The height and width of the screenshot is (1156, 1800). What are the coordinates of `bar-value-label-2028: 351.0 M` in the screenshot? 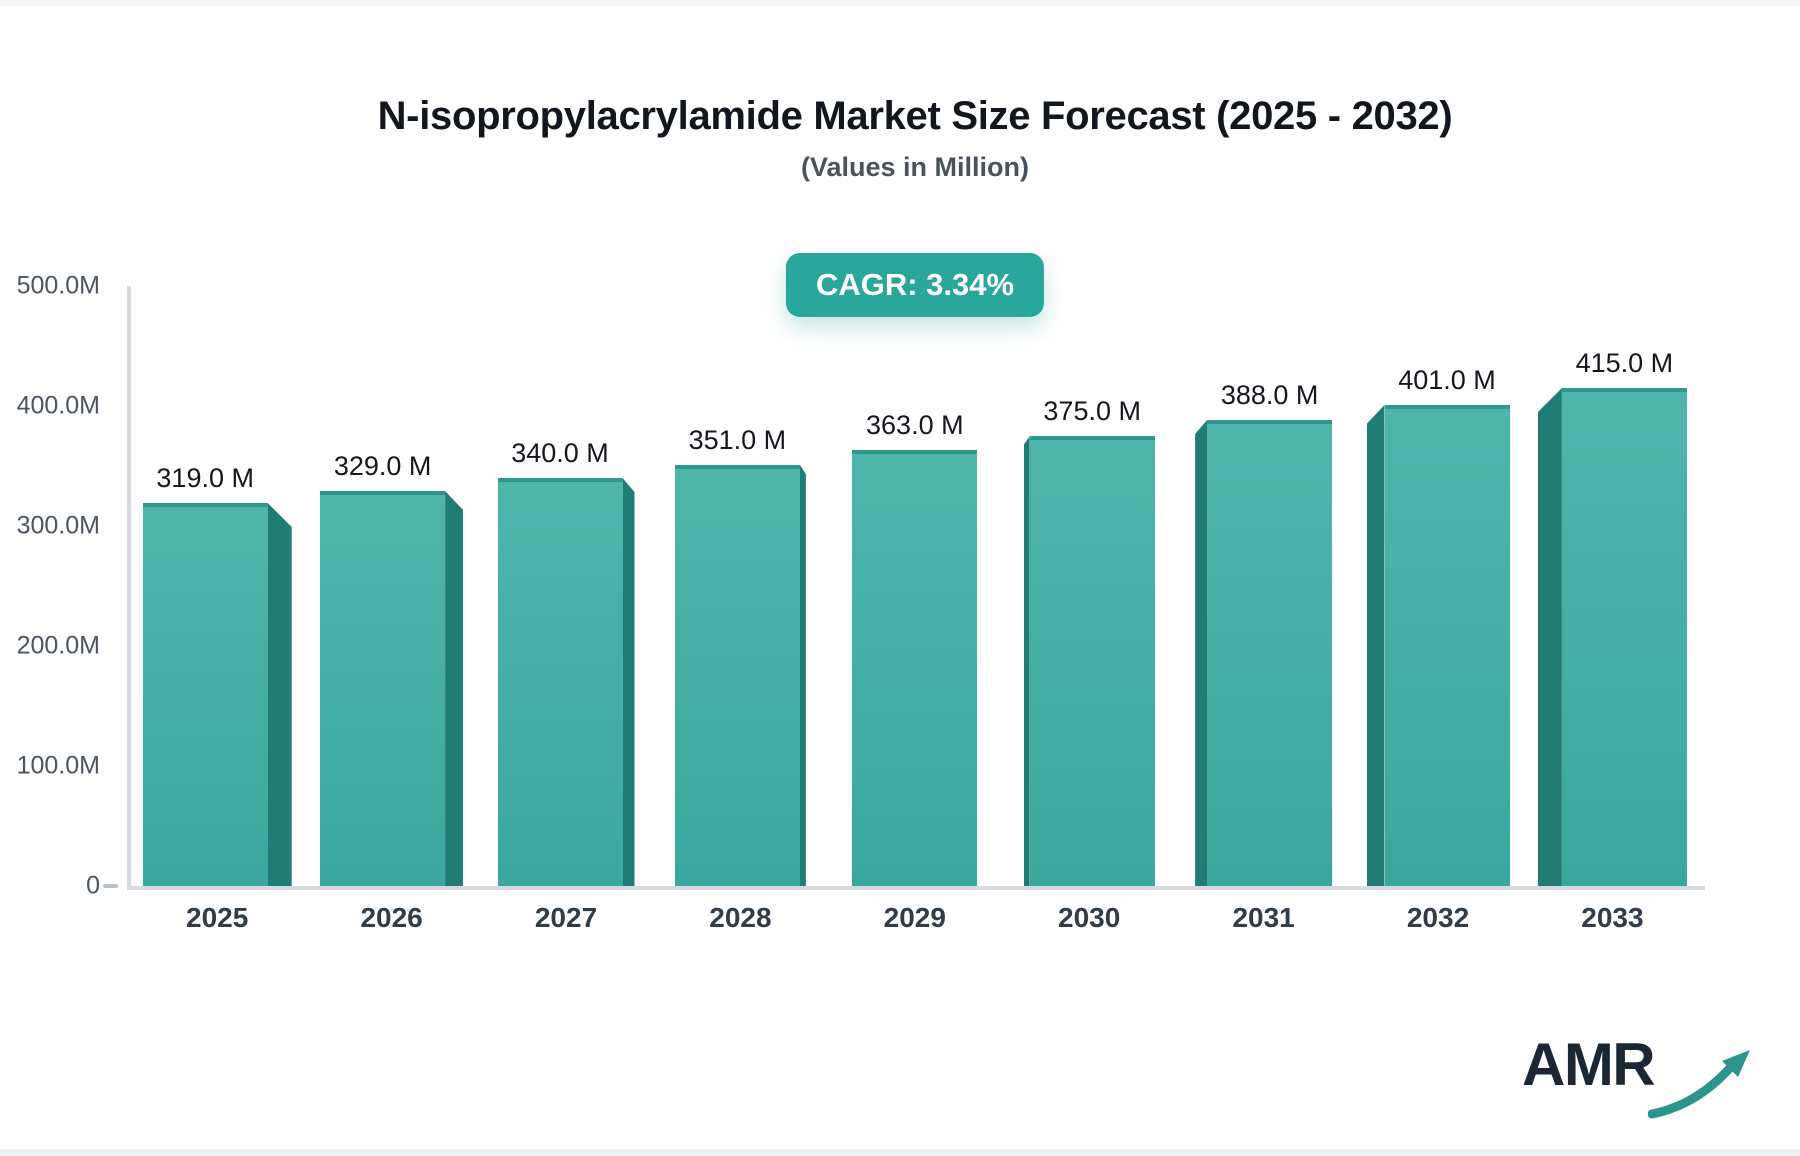 It's located at (737, 440).